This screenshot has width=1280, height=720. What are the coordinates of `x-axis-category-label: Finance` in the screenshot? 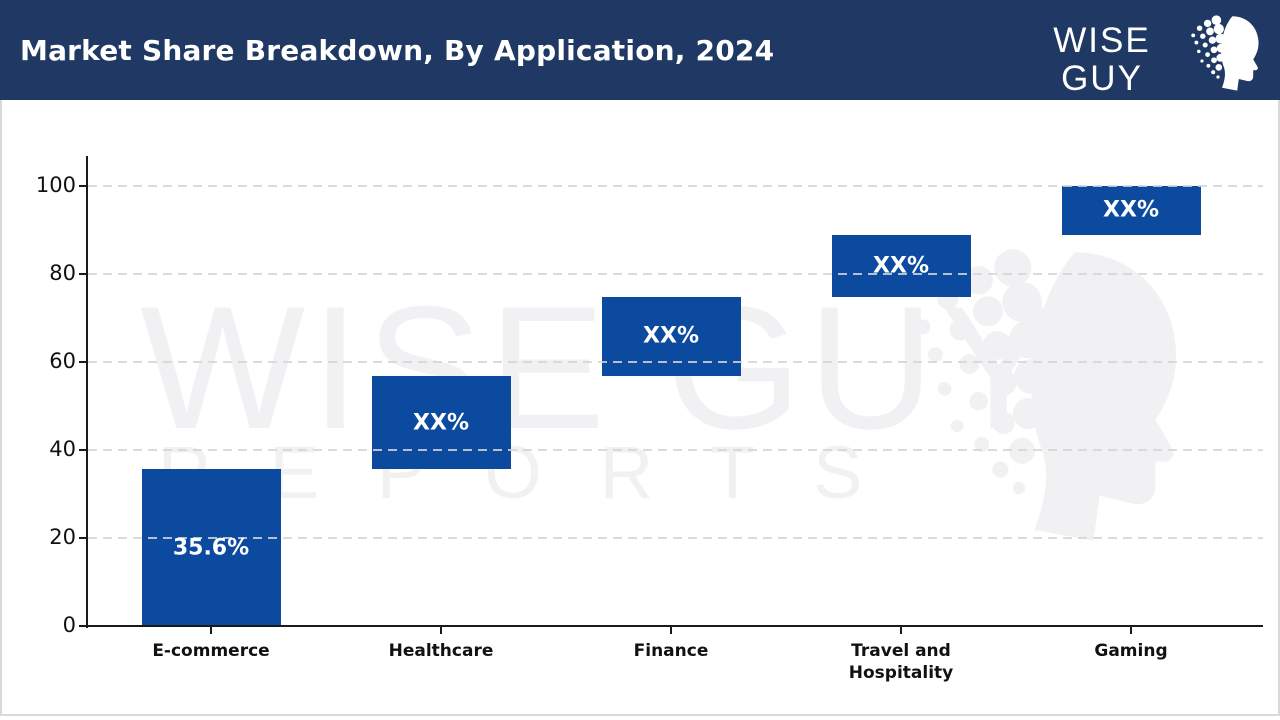 It's located at (671, 651).